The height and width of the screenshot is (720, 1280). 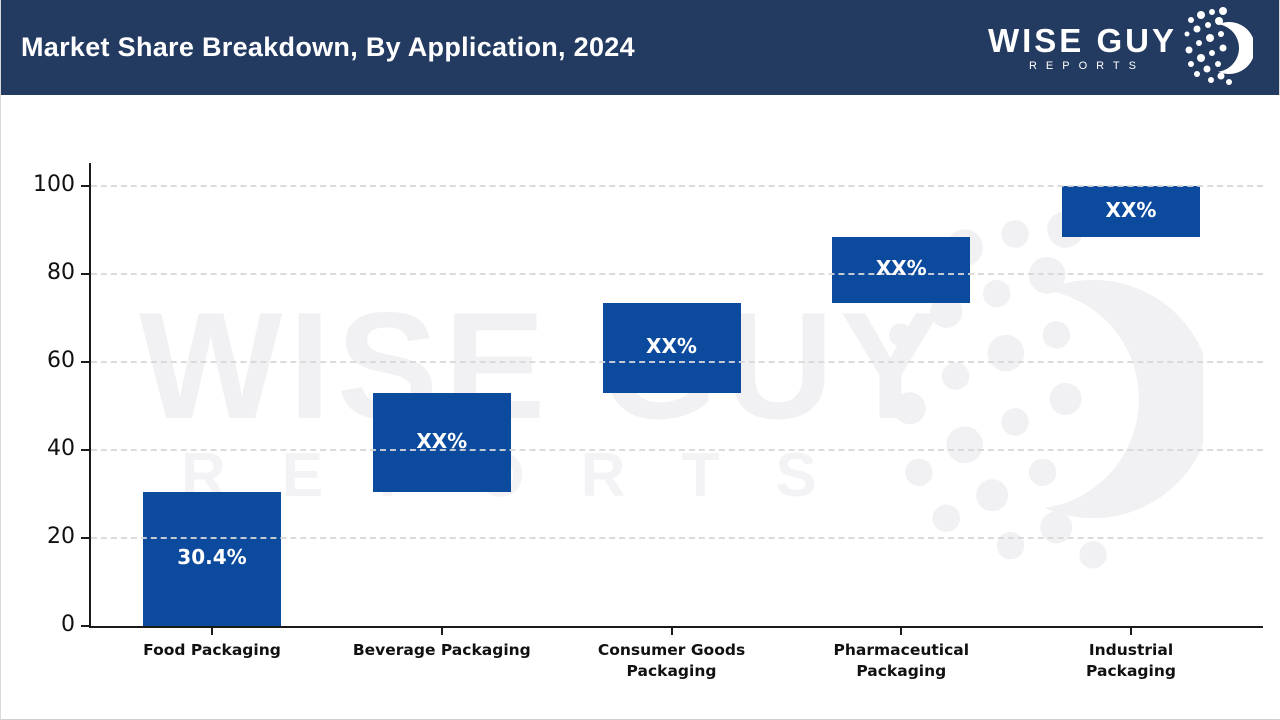 What do you see at coordinates (54, 184) in the screenshot?
I see `y-tick-label-100: 100` at bounding box center [54, 184].